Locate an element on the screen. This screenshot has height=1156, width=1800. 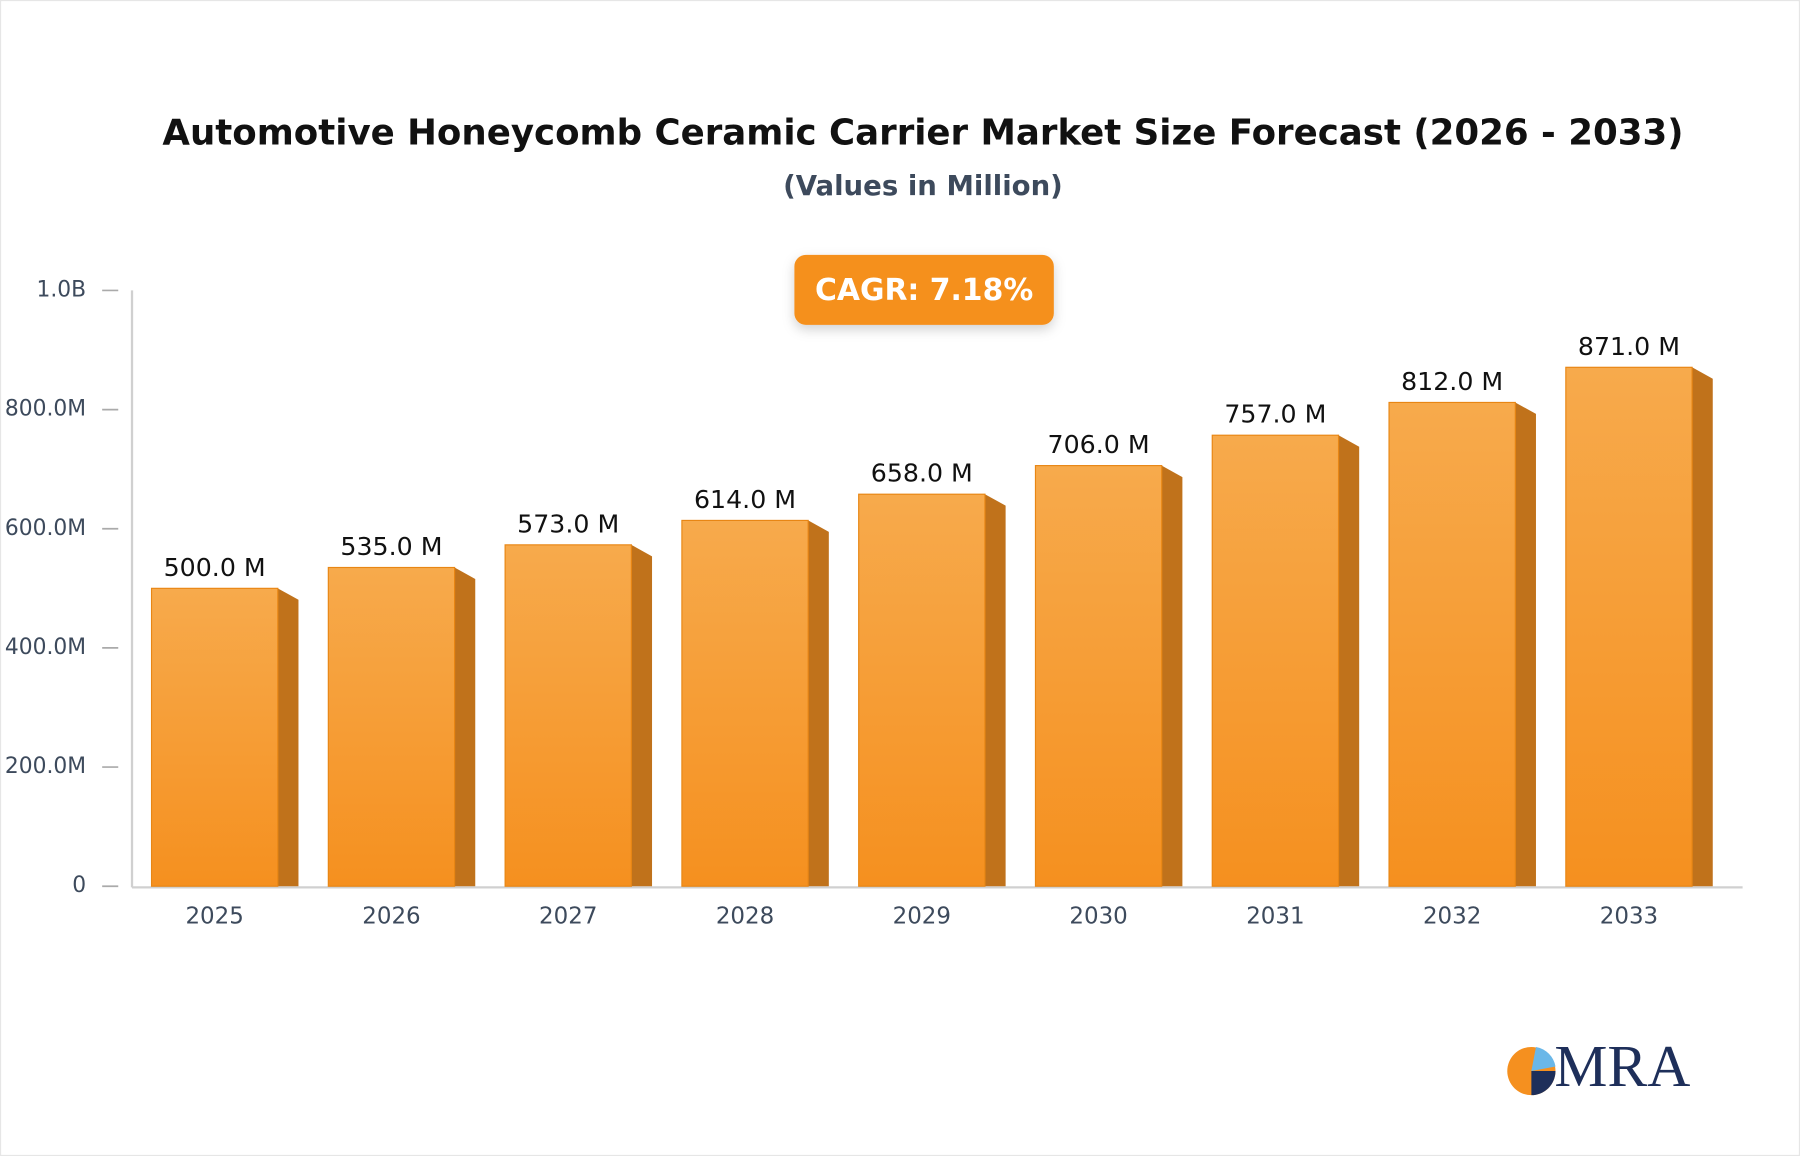
value-label: 573.0 M is located at coordinates (568, 523).